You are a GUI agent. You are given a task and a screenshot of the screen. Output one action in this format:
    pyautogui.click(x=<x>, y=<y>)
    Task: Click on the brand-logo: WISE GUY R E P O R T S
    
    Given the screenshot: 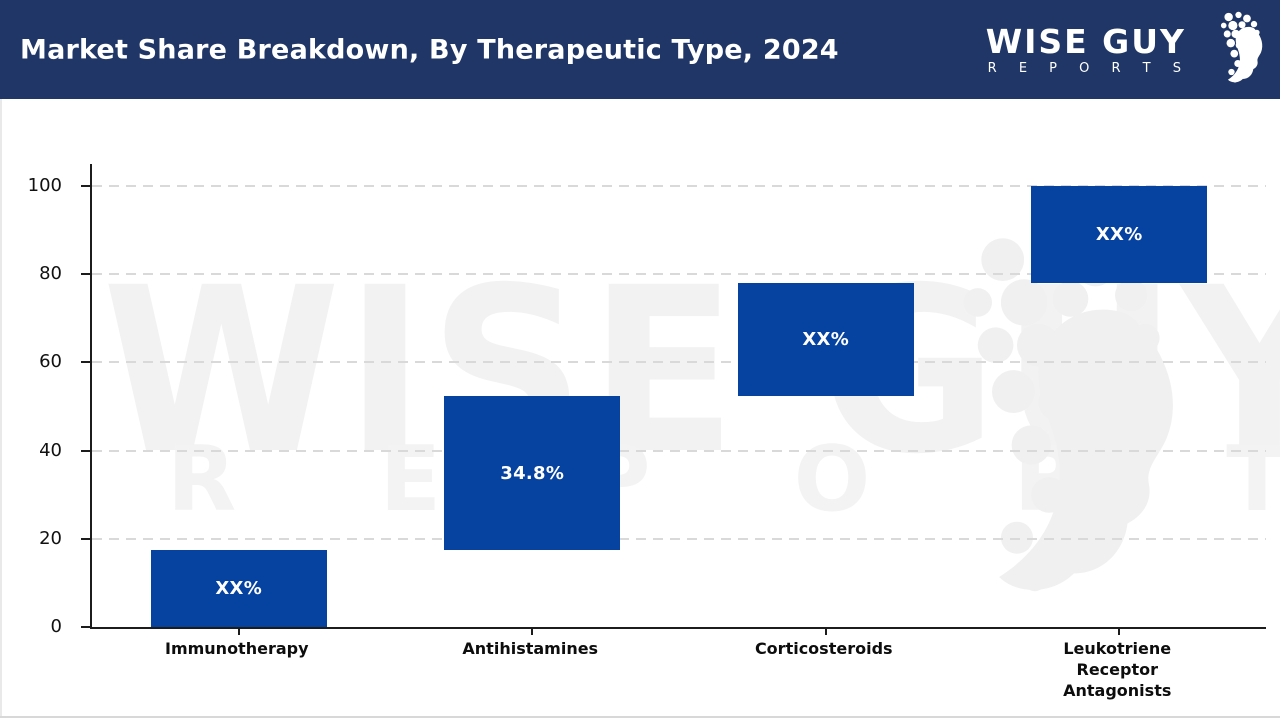 What is the action you would take?
    pyautogui.click(x=1124, y=50)
    